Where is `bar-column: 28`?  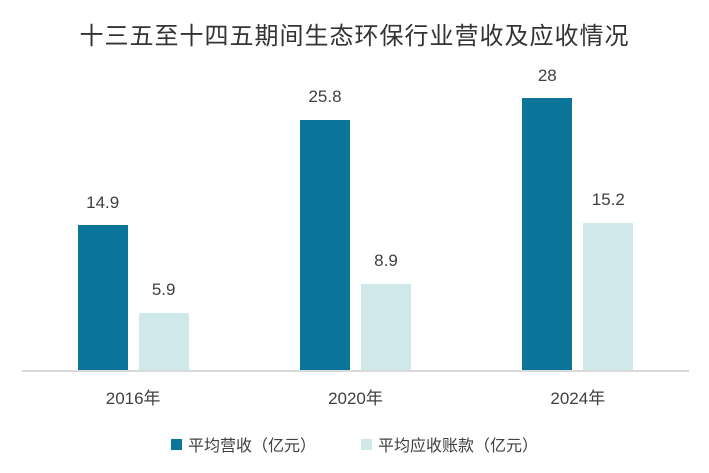
bar-column: 28 is located at coordinates (547, 218).